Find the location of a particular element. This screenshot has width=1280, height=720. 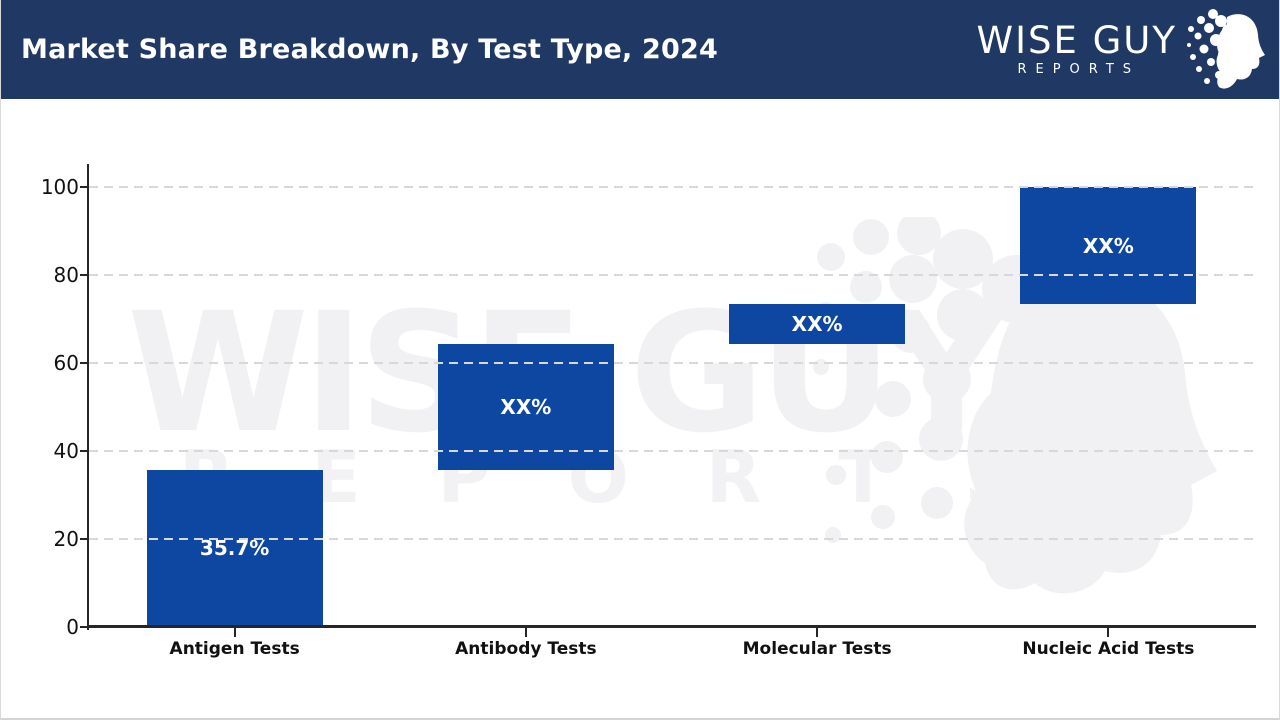

y-tick-label-100: 100 is located at coordinates (59, 187).